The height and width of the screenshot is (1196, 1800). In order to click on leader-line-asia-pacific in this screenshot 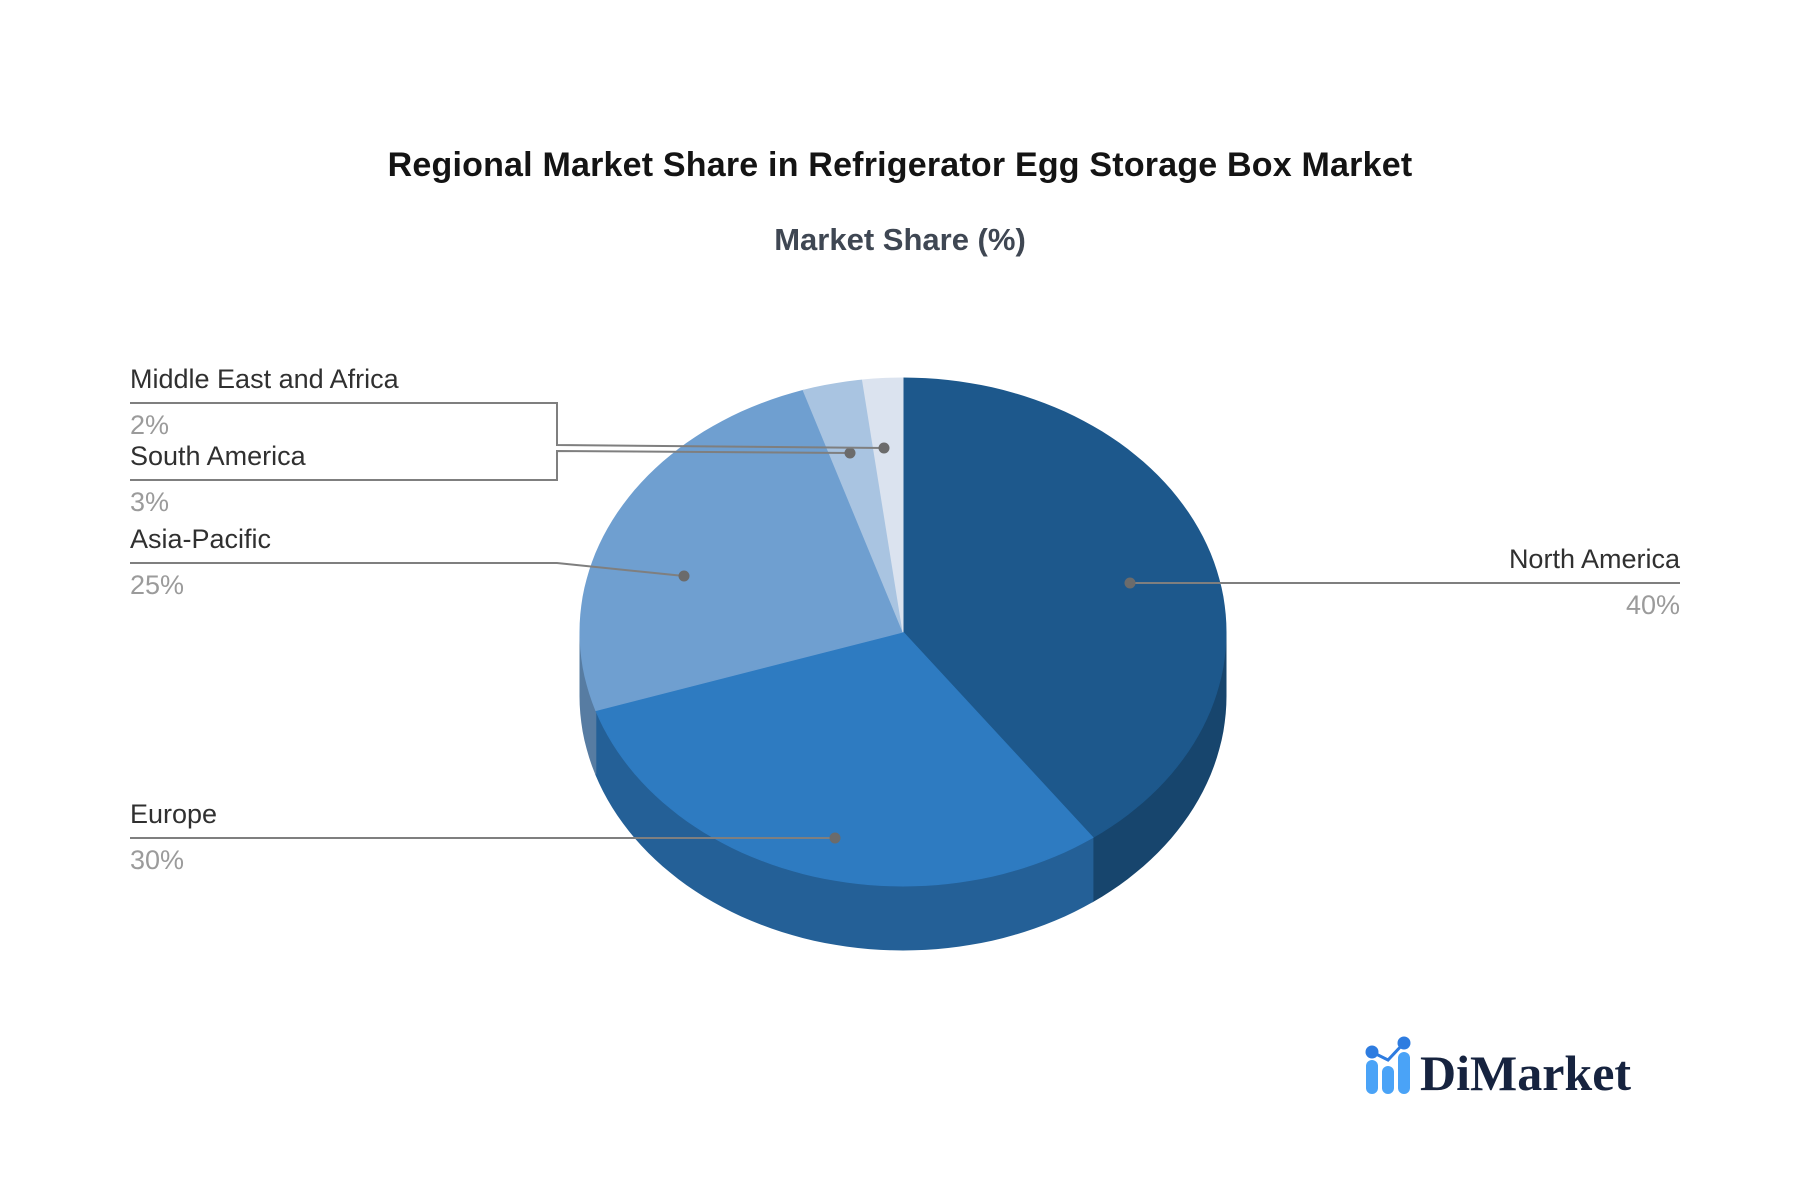, I will do `click(407, 569)`.